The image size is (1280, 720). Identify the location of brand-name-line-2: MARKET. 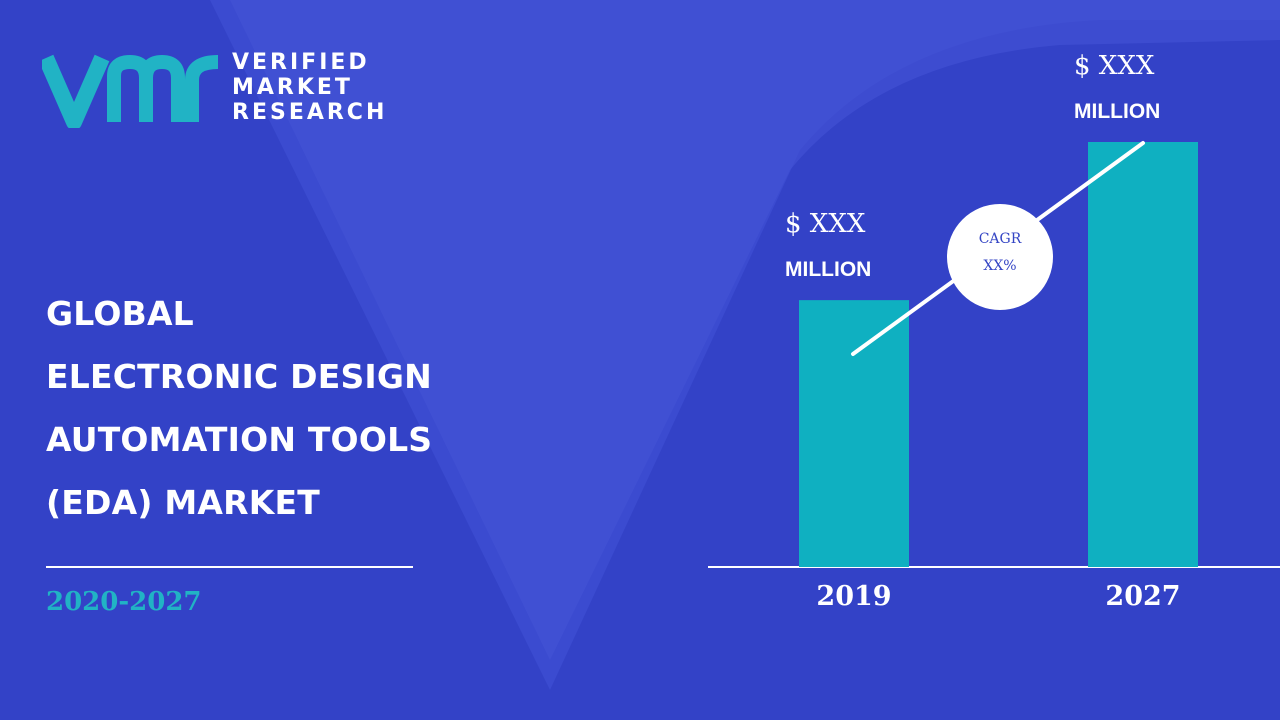
(292, 87).